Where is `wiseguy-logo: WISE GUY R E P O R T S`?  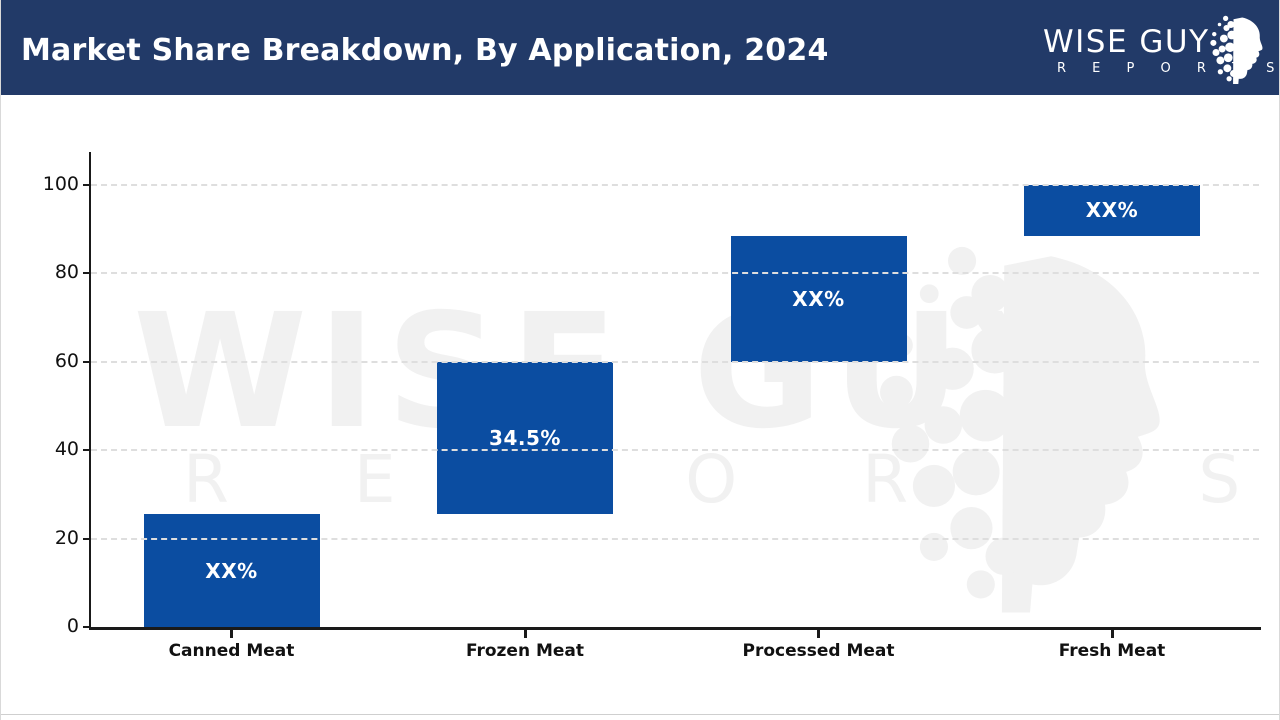
wiseguy-logo: WISE GUY R E P O R T S is located at coordinates (1144, 48).